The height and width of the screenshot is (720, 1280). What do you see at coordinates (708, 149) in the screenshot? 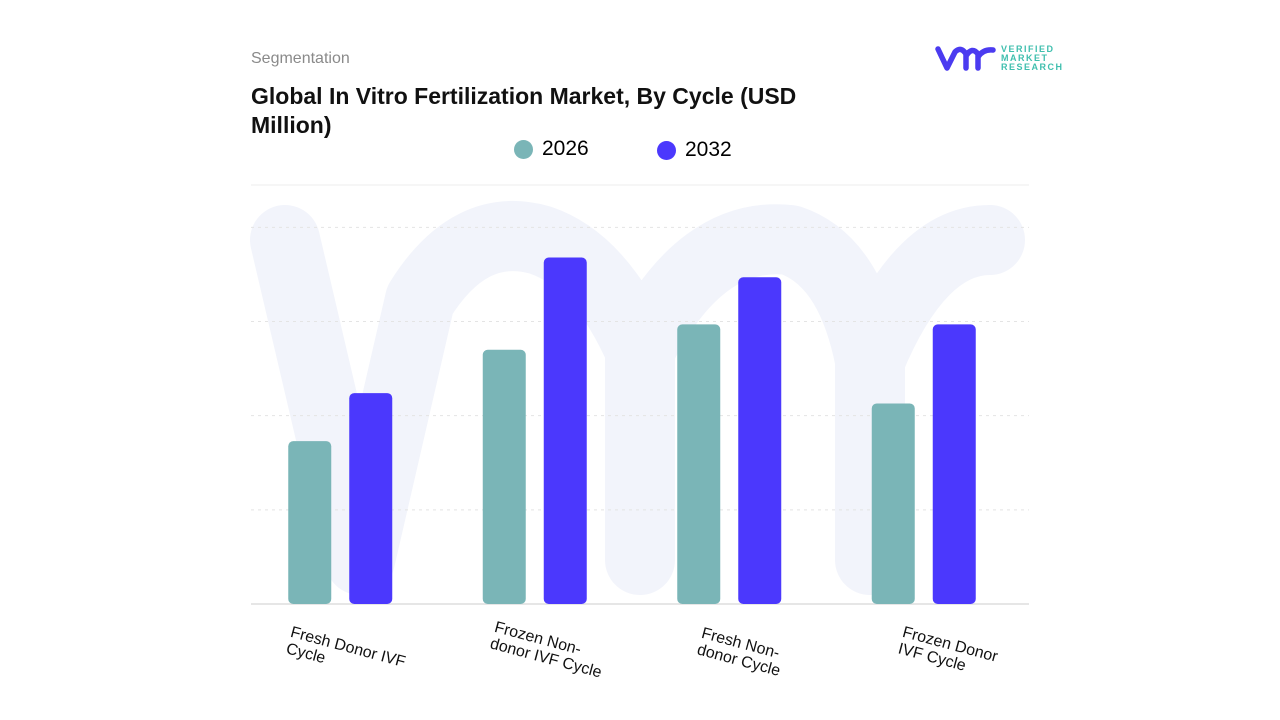
I see `legend-label-2032: 2032` at bounding box center [708, 149].